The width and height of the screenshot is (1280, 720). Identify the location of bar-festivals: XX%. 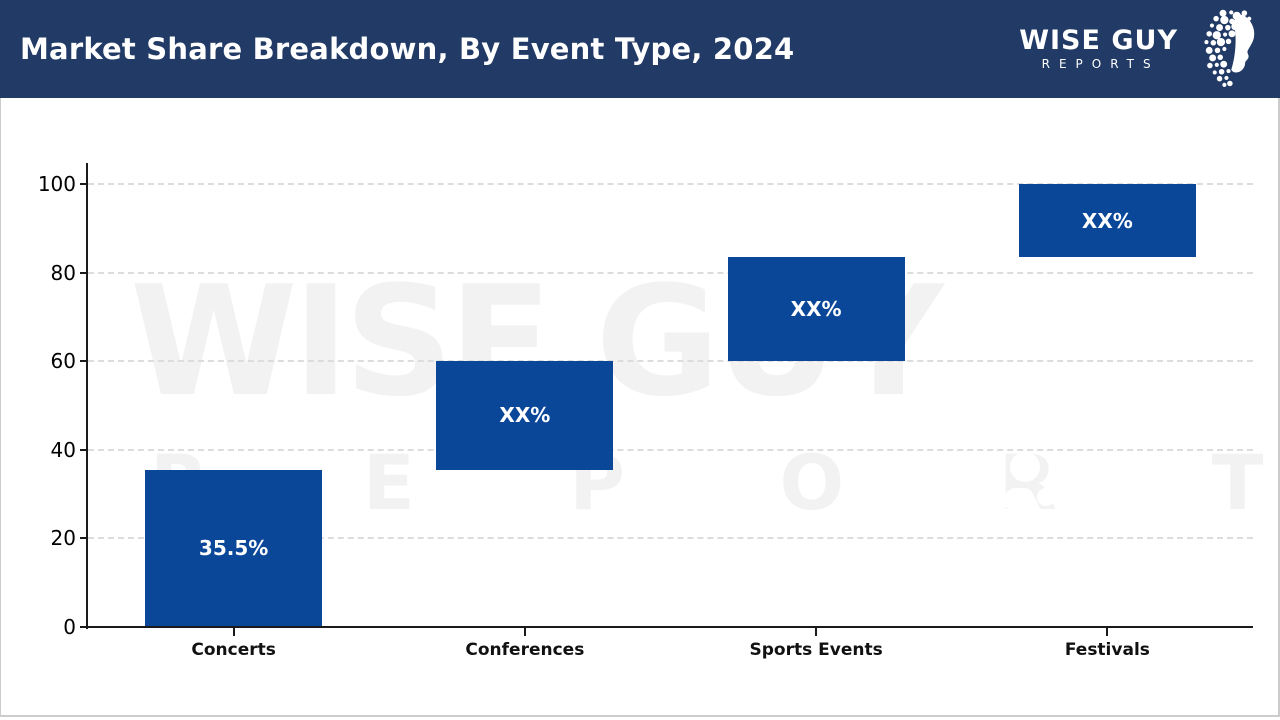
(1107, 221).